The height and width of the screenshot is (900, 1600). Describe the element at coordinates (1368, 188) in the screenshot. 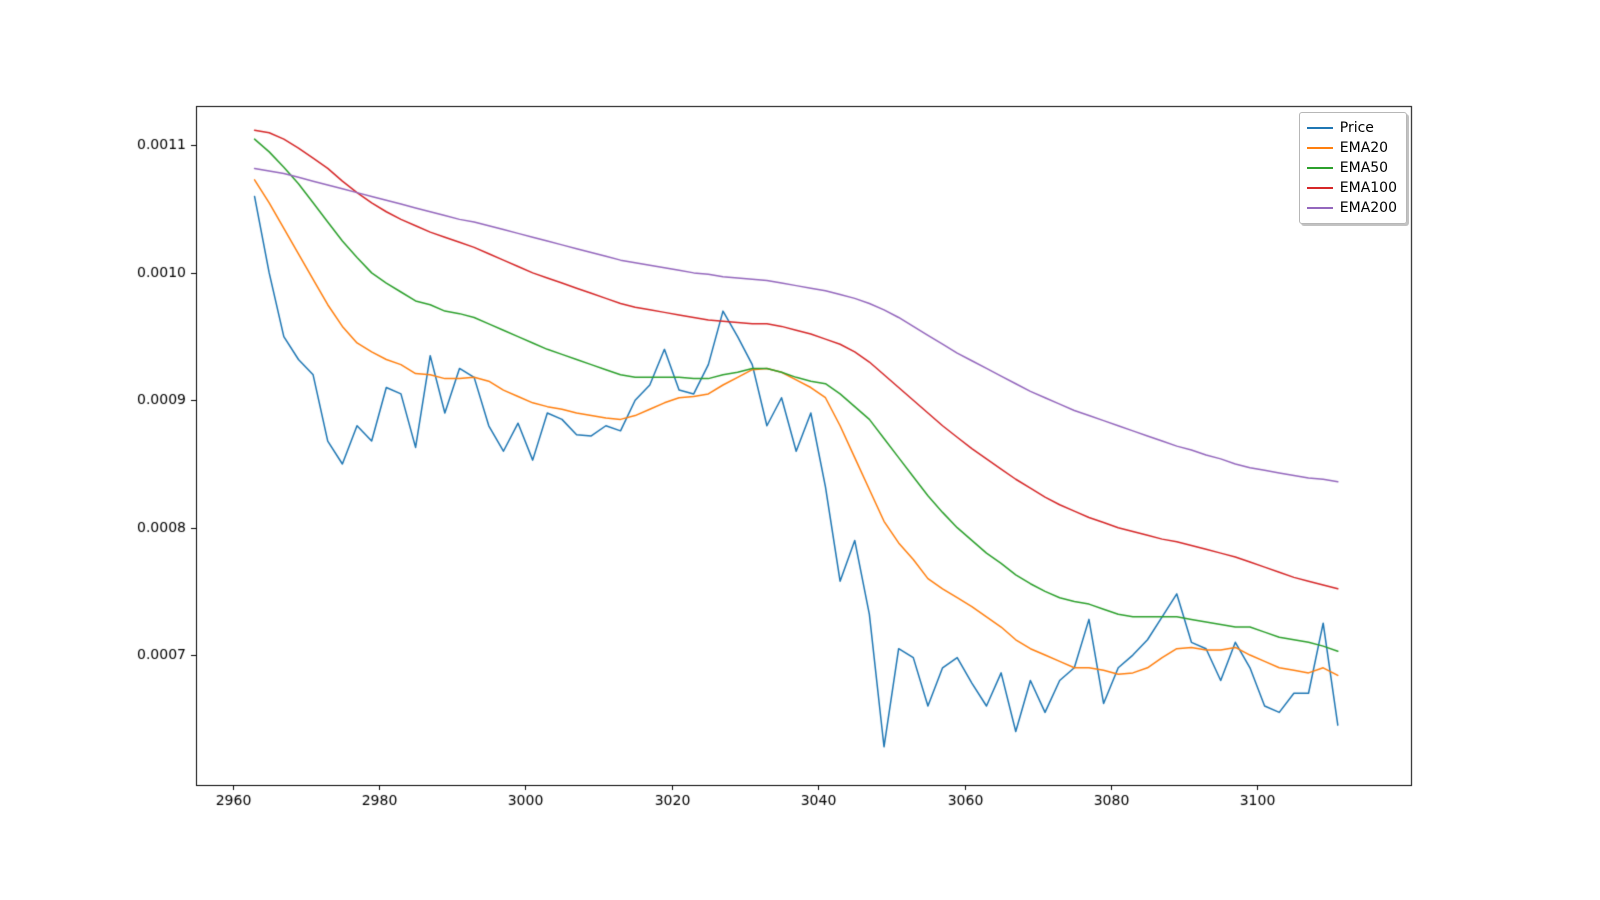

I see `legend-label: EMA100` at that location.